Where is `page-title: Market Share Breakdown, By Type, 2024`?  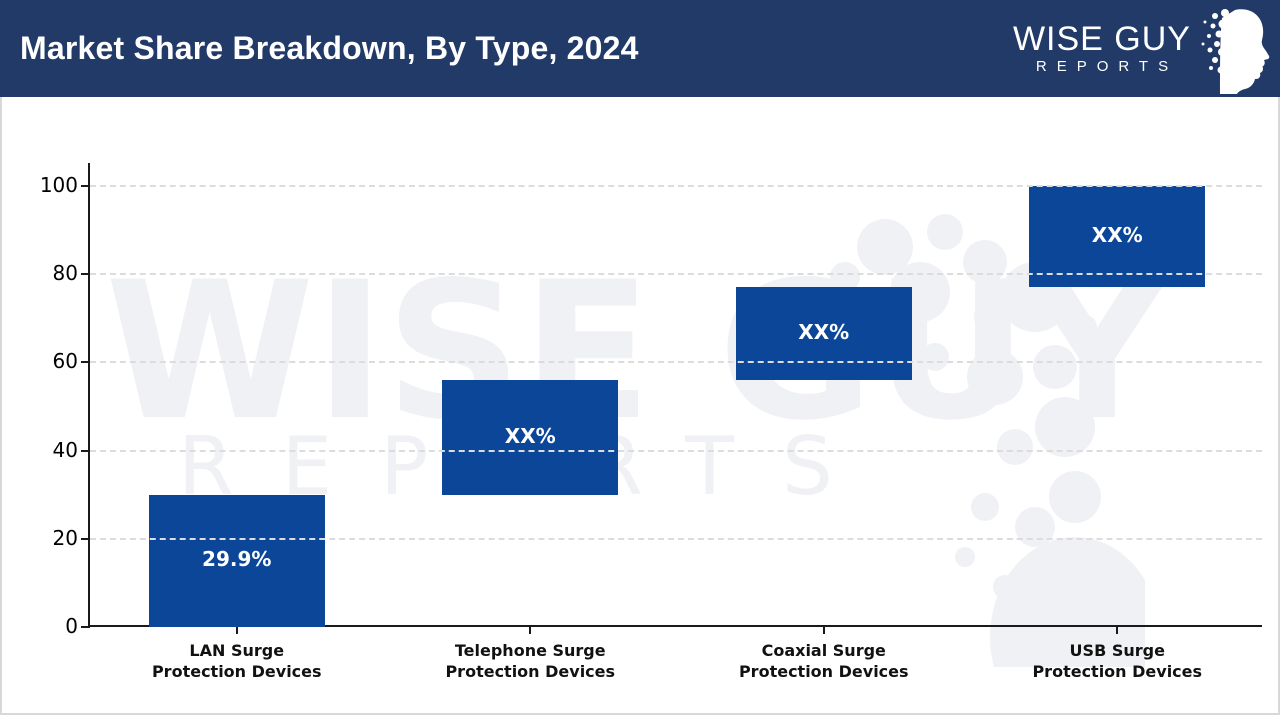
page-title: Market Share Breakdown, By Type, 2024 is located at coordinates (329, 48).